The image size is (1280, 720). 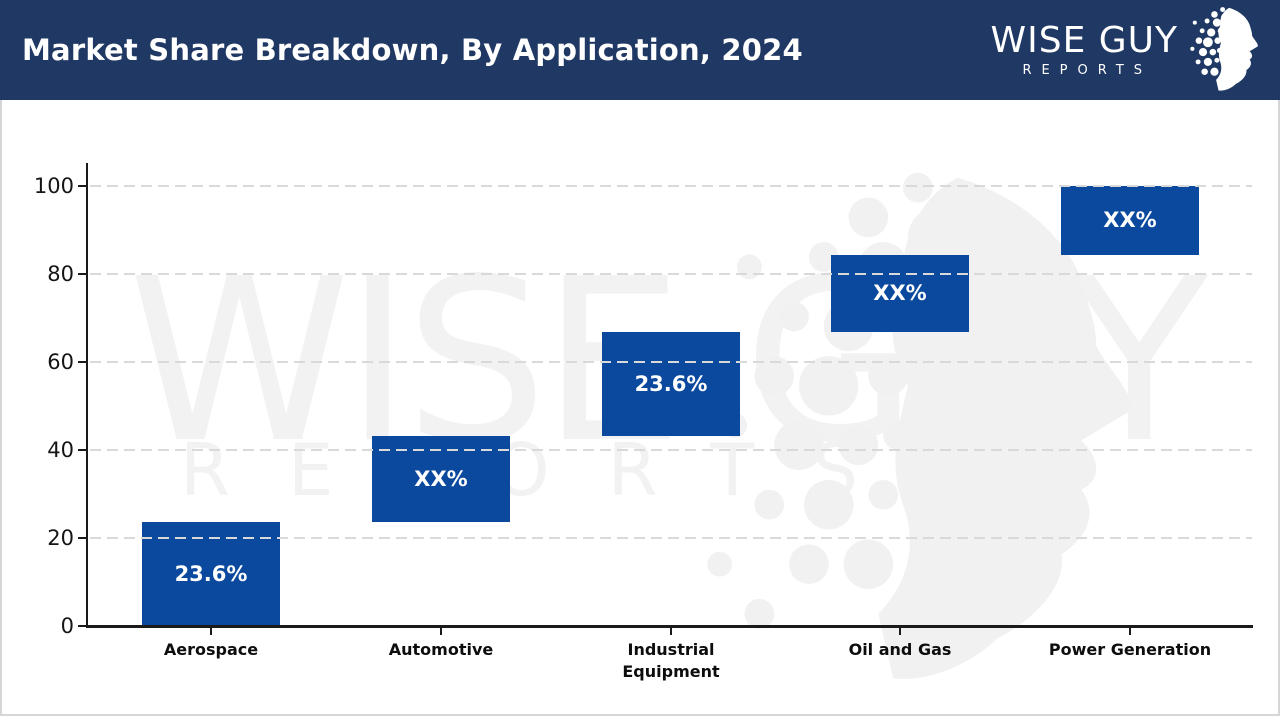 What do you see at coordinates (60, 538) in the screenshot?
I see `y-tick-label: 20` at bounding box center [60, 538].